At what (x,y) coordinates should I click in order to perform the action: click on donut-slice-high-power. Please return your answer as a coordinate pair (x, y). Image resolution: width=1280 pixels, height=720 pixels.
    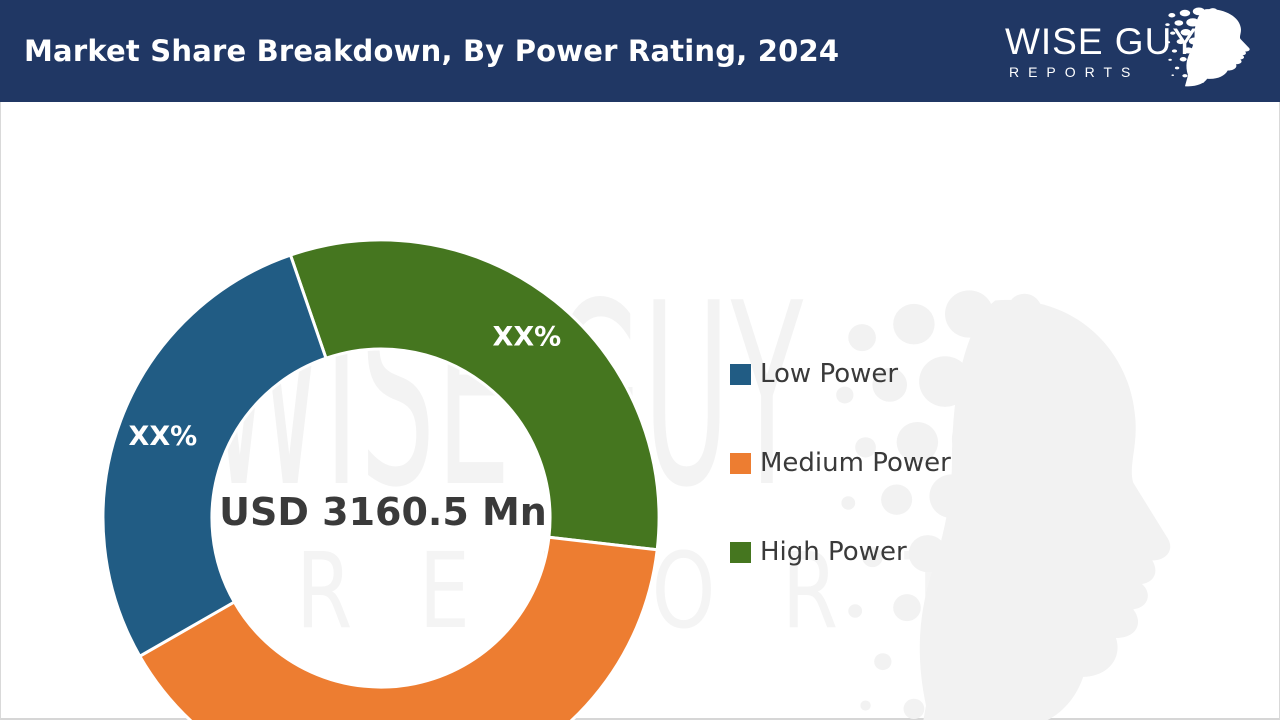
    Looking at the image, I should click on (475, 395).